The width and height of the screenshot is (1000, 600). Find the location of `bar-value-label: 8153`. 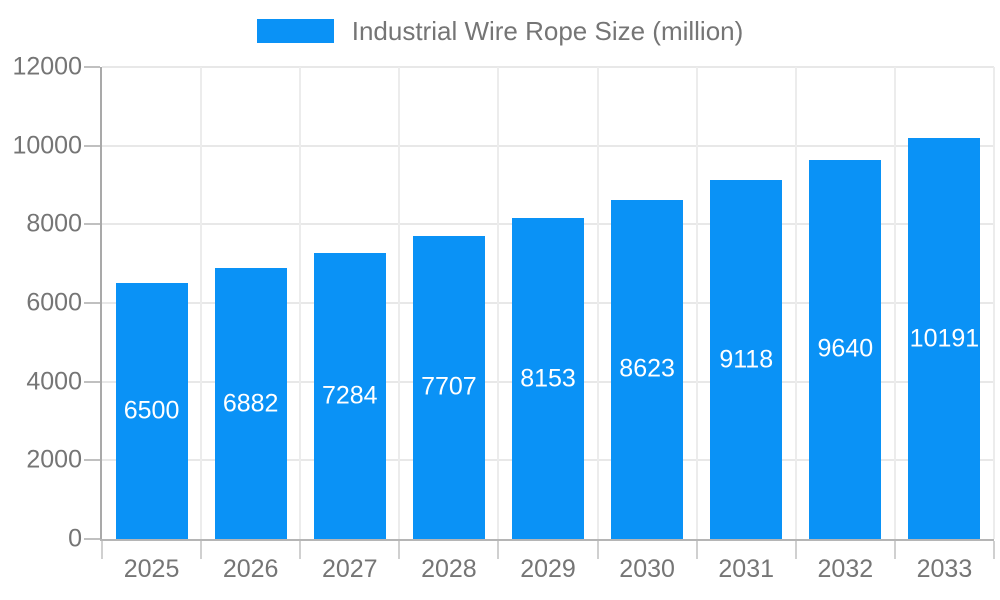

bar-value-label: 8153 is located at coordinates (548, 378).